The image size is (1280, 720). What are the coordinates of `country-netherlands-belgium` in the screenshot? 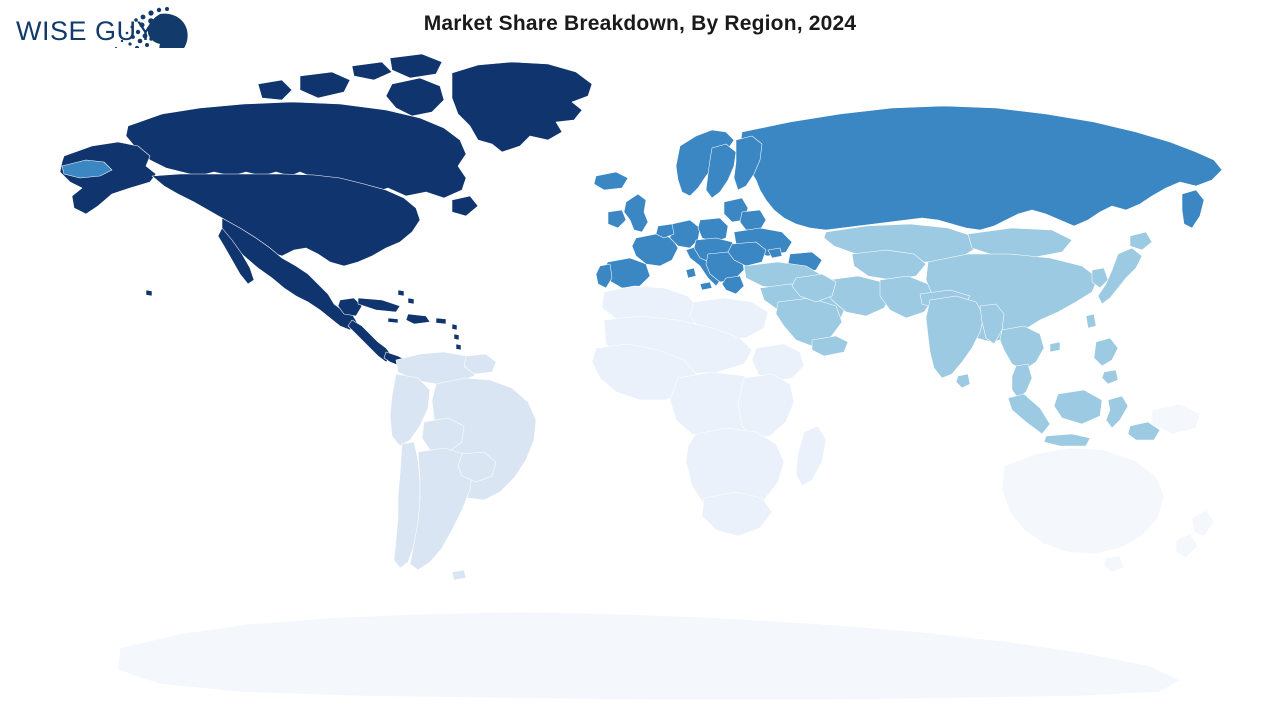 It's located at (665, 231).